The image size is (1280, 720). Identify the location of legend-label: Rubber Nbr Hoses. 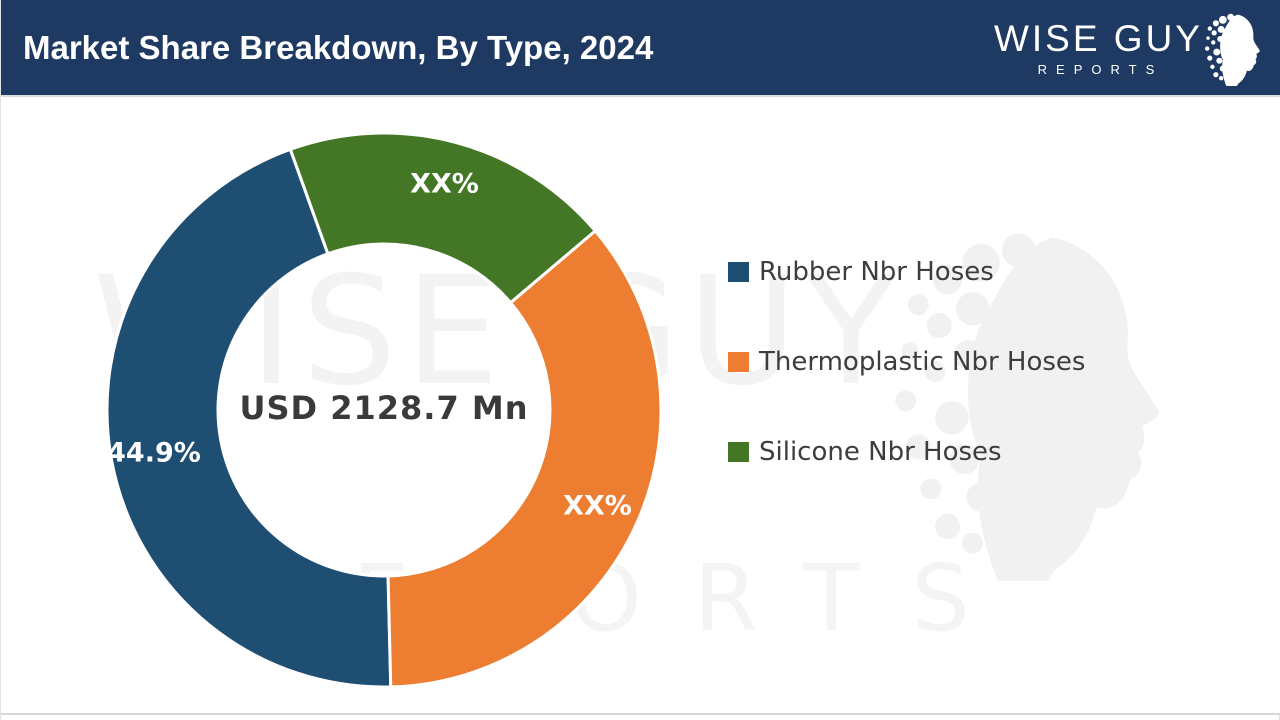
(876, 272).